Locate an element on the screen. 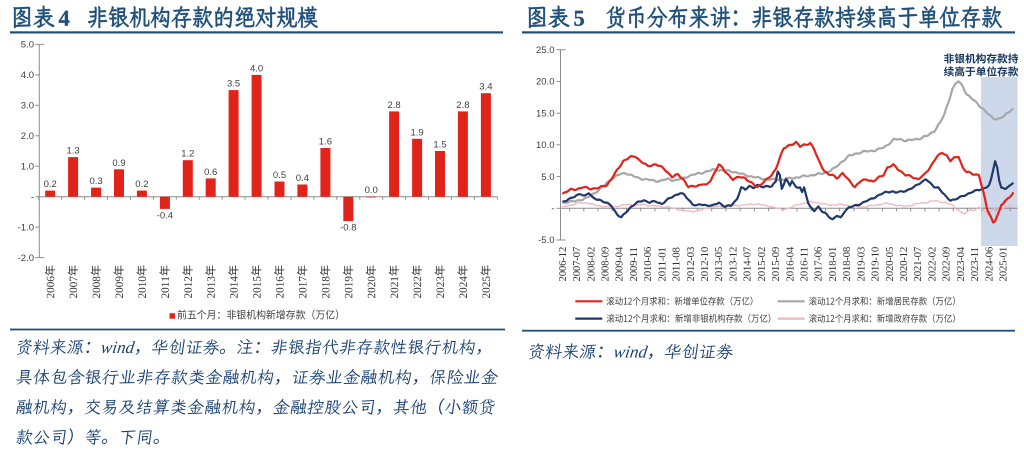 This screenshot has width=1024, height=455. svg-text: 10.0 is located at coordinates (545, 145).